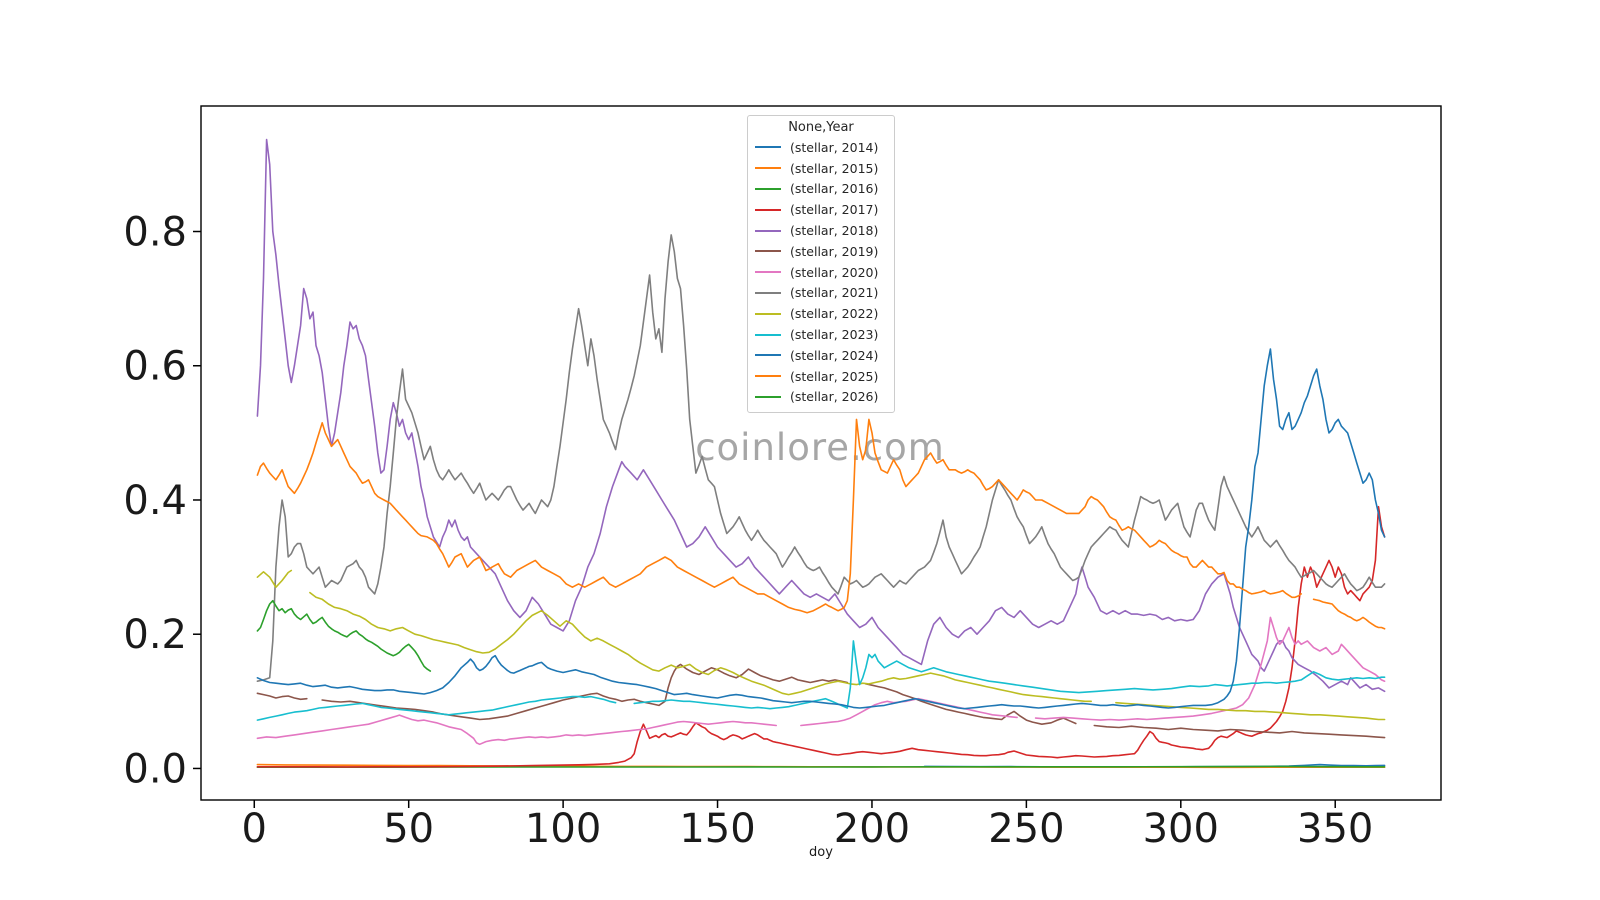 The image size is (1600, 900). What do you see at coordinates (821, 852) in the screenshot?
I see `x-axis-label: doy` at bounding box center [821, 852].